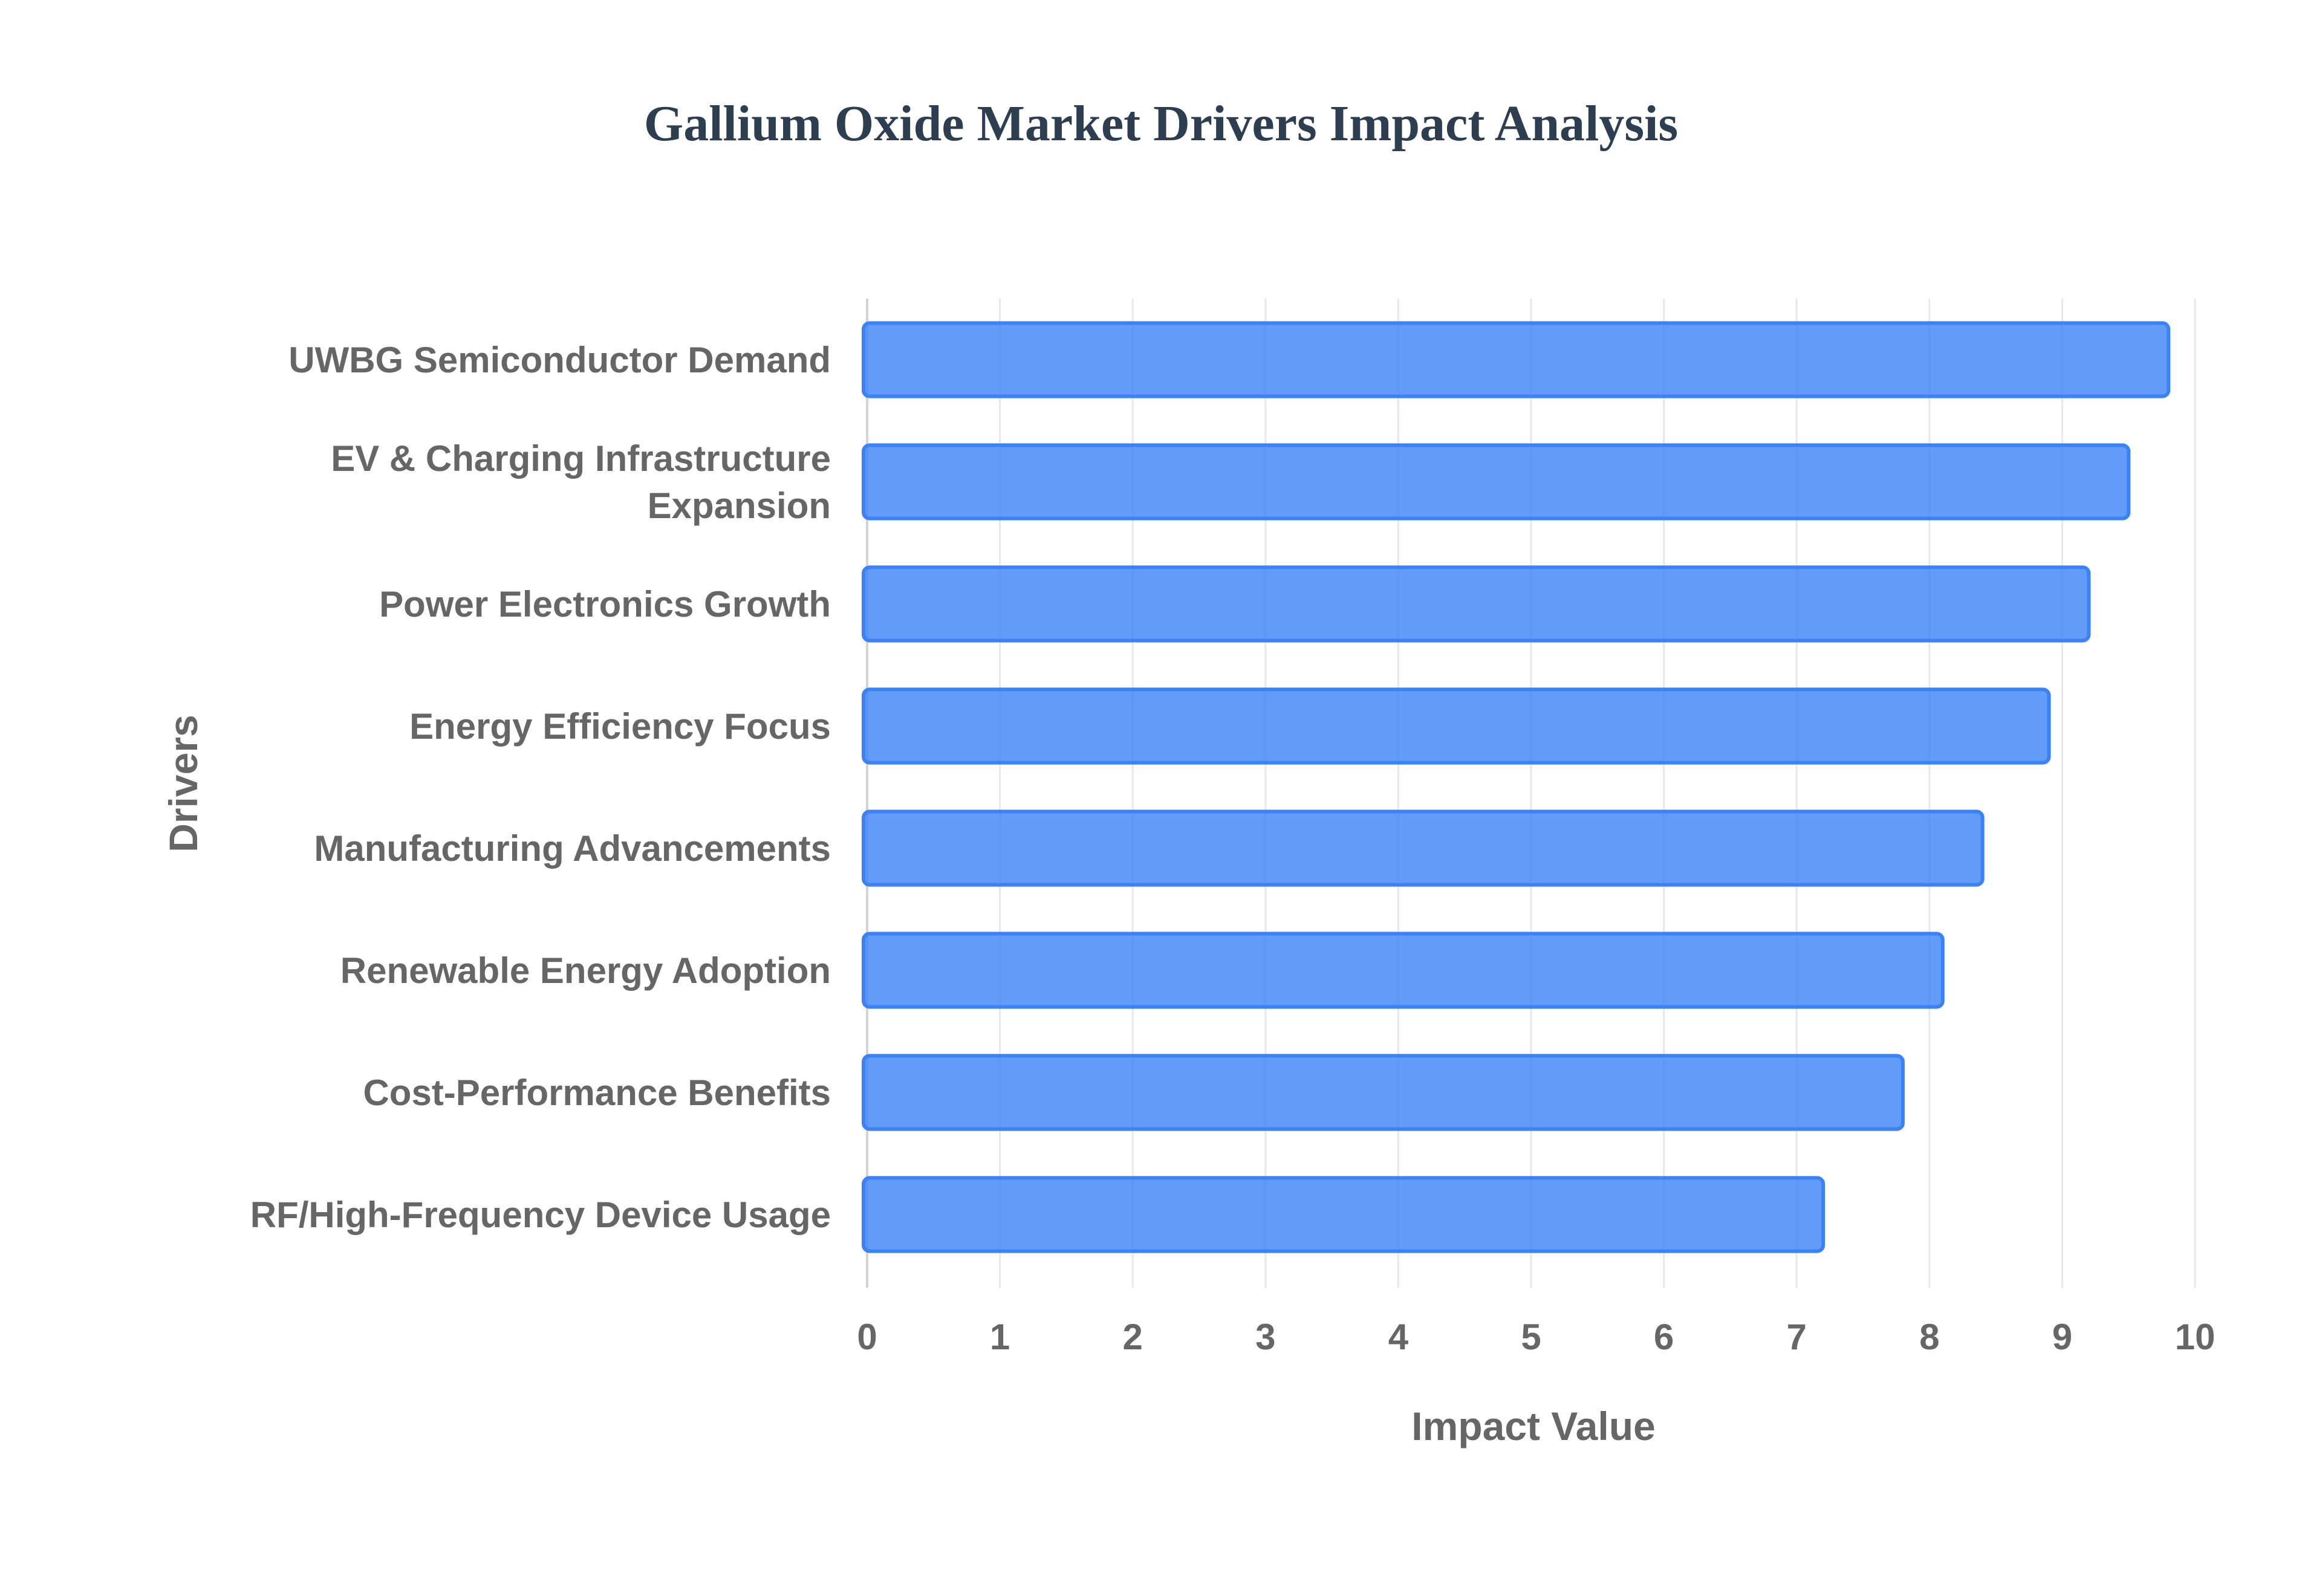 The image size is (2322, 1596). I want to click on category-label: Energy Efficiency Focus, so click(620, 726).